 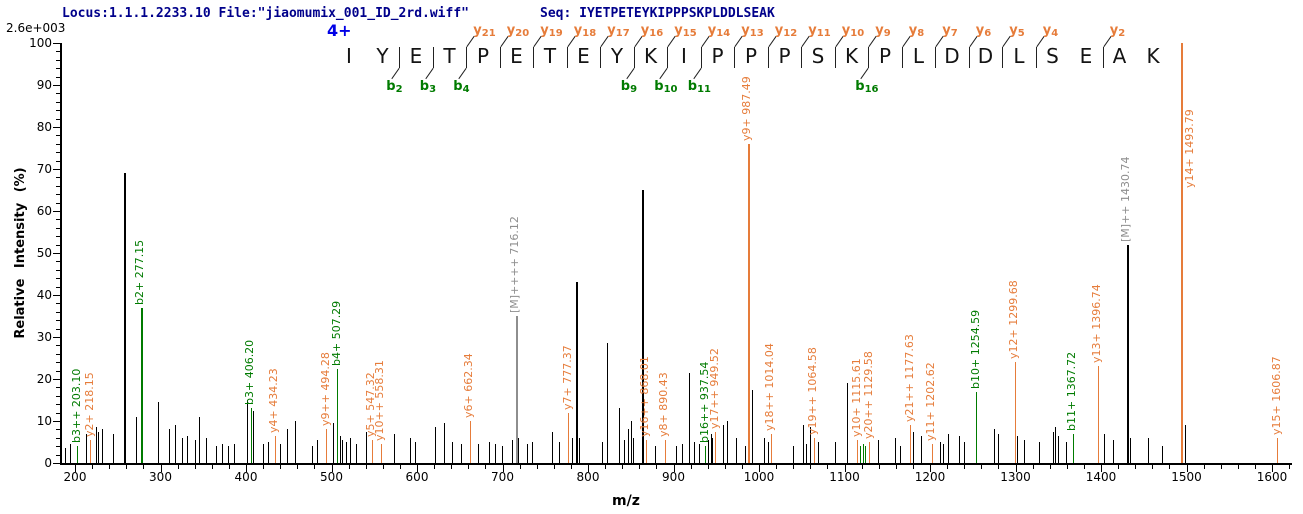 I want to click on residue-letter: Y, so click(x=617, y=56).